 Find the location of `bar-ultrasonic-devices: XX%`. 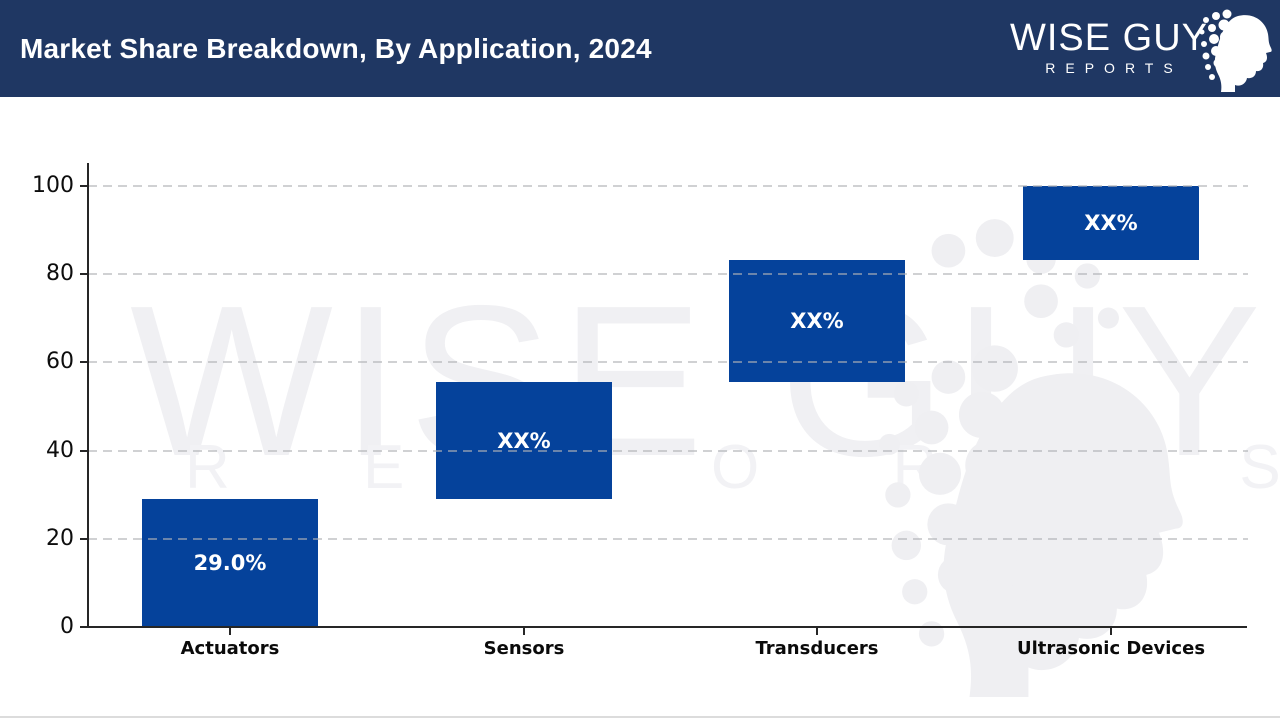

bar-ultrasonic-devices: XX% is located at coordinates (1111, 223).